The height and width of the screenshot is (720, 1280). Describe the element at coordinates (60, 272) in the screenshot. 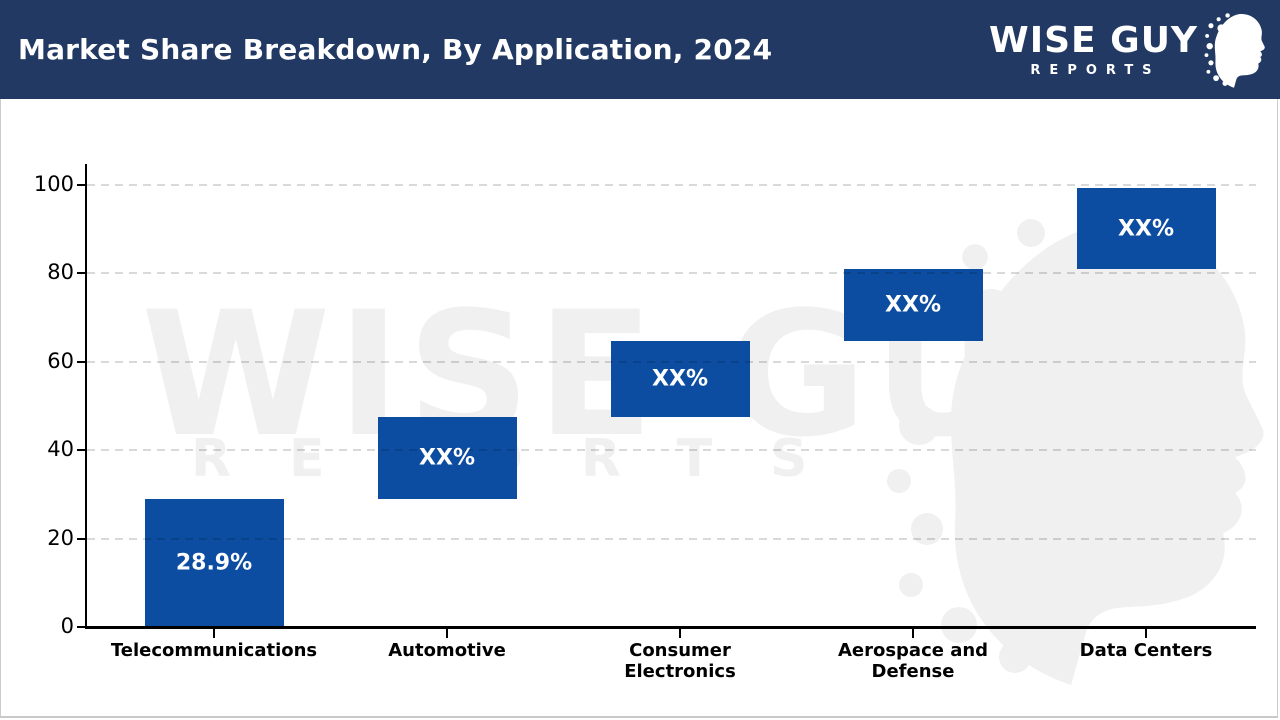

I see `y-tick-label: 80` at that location.